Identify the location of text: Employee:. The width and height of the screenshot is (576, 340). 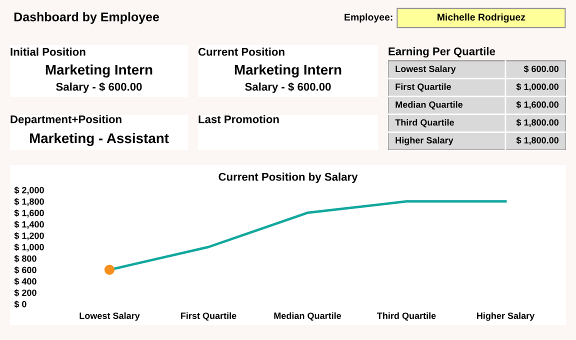
(368, 18).